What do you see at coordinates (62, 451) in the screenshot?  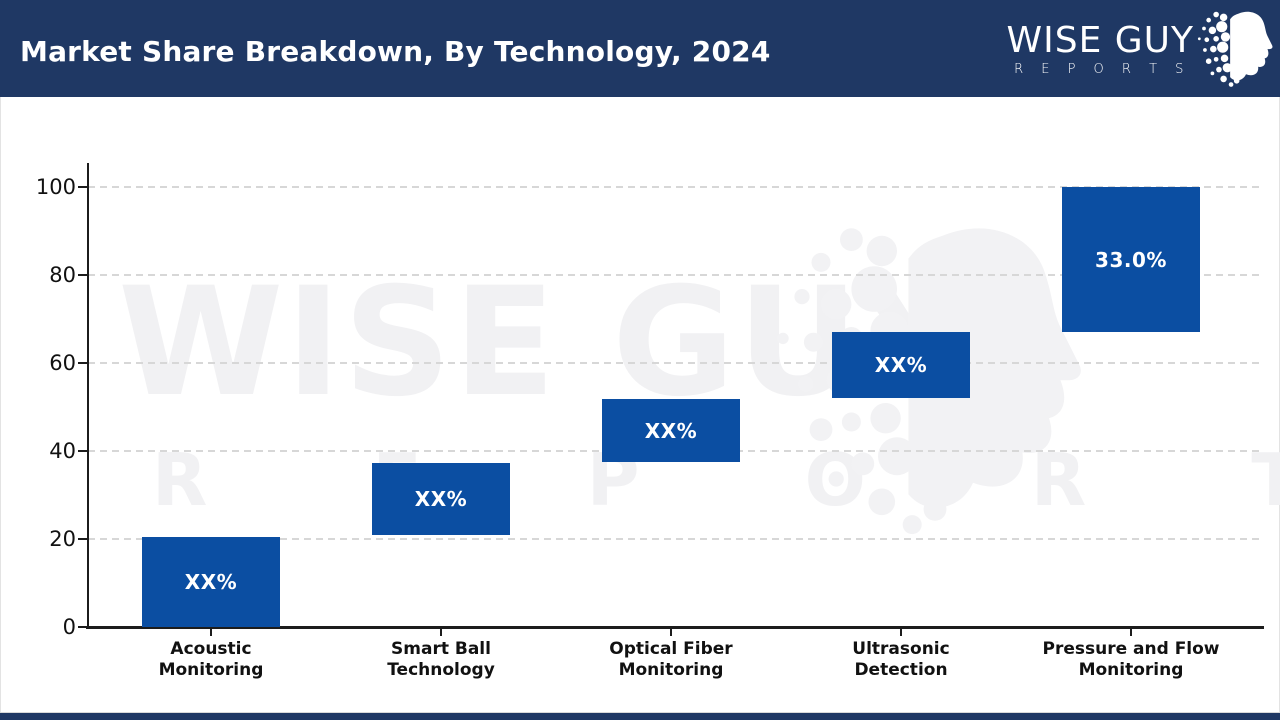 I see `y-tick-label-40: 40` at bounding box center [62, 451].